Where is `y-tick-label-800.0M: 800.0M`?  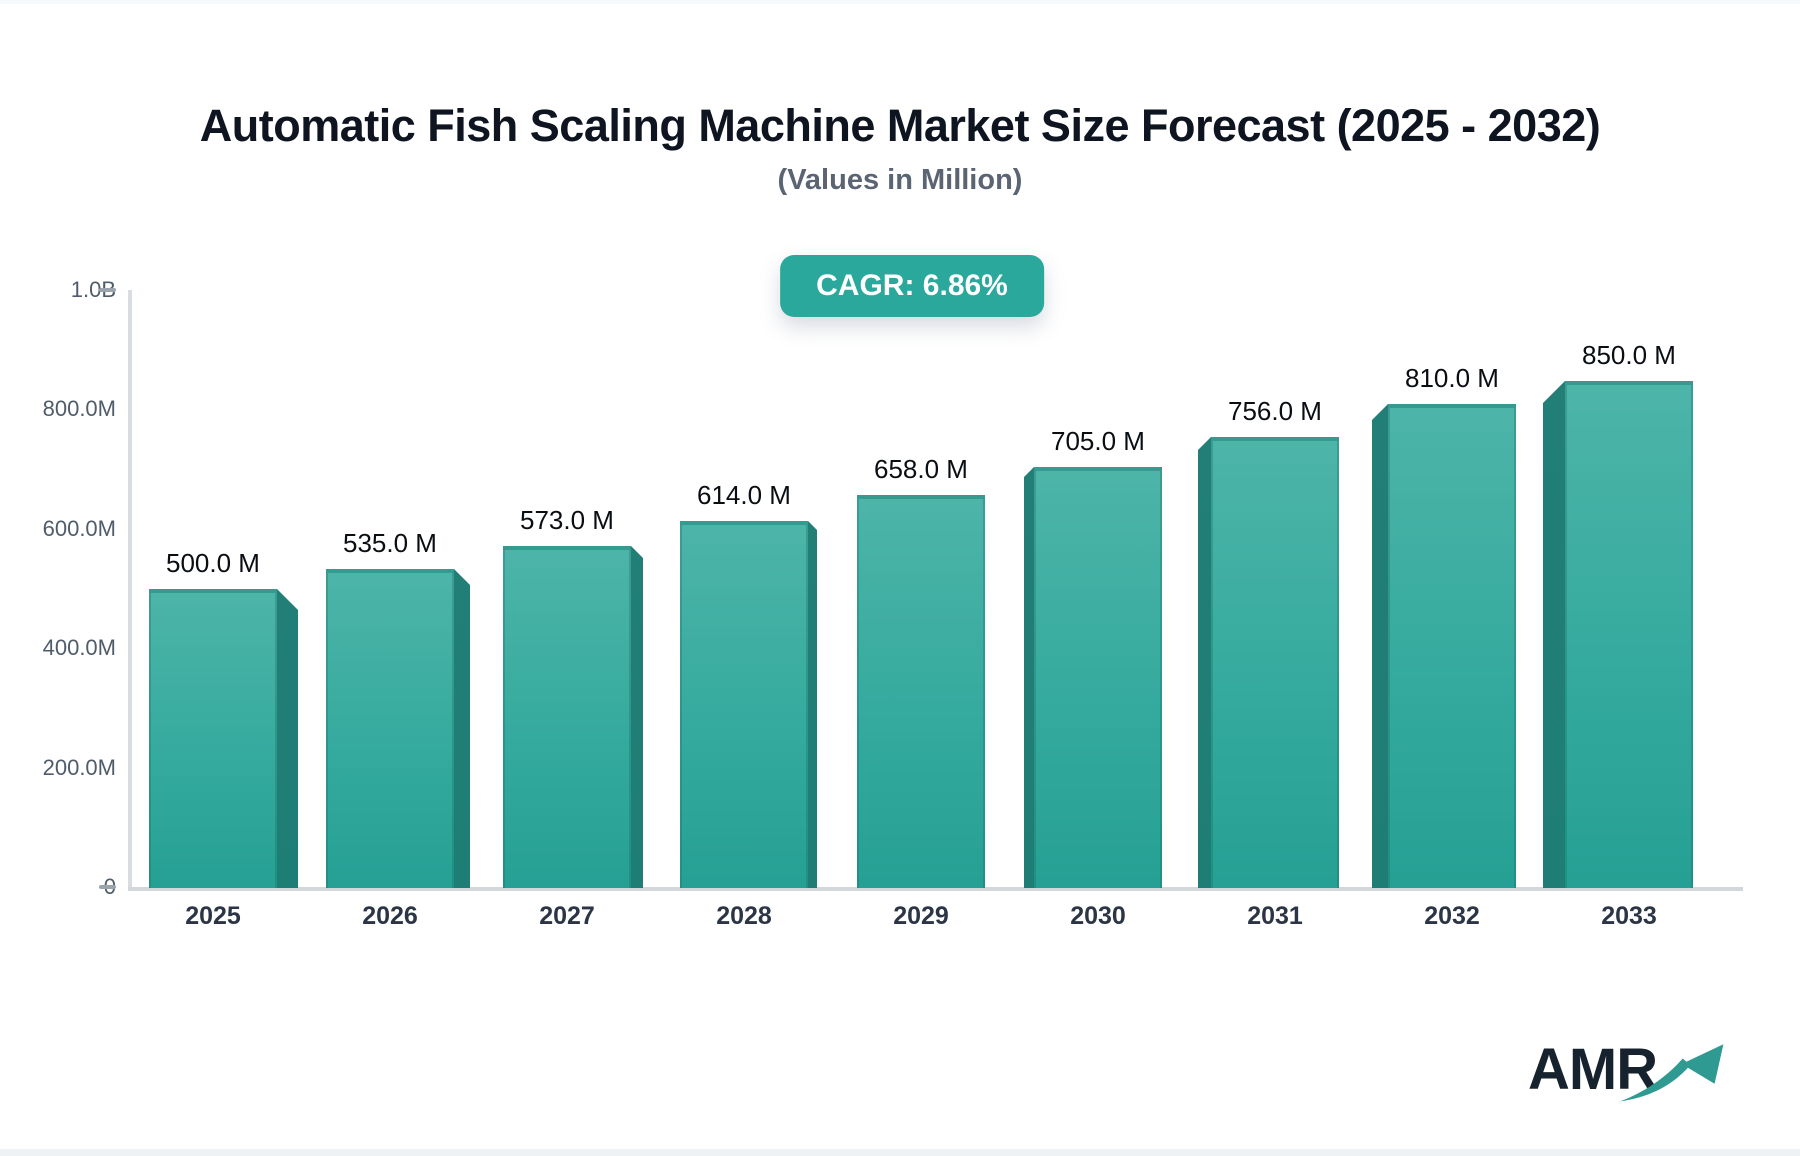 y-tick-label-800.0M: 800.0M is located at coordinates (79, 409).